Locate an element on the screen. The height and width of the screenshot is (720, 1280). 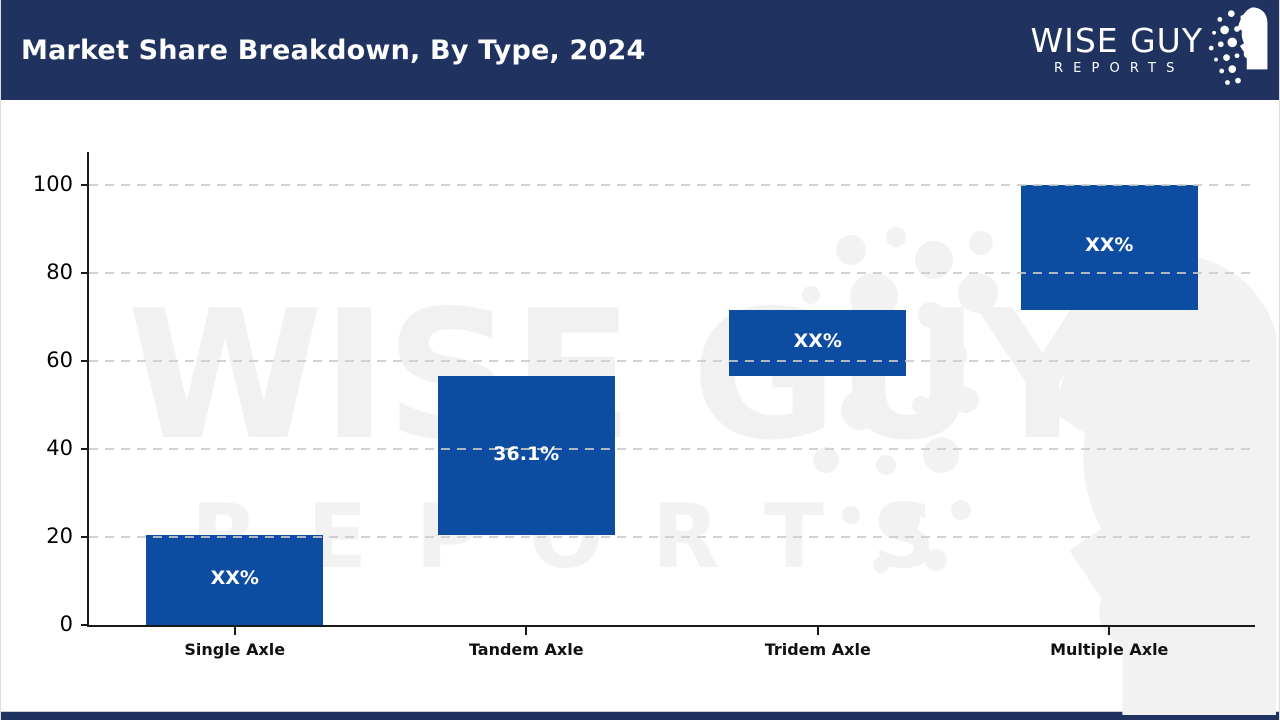
footer-bar is located at coordinates (640, 715).